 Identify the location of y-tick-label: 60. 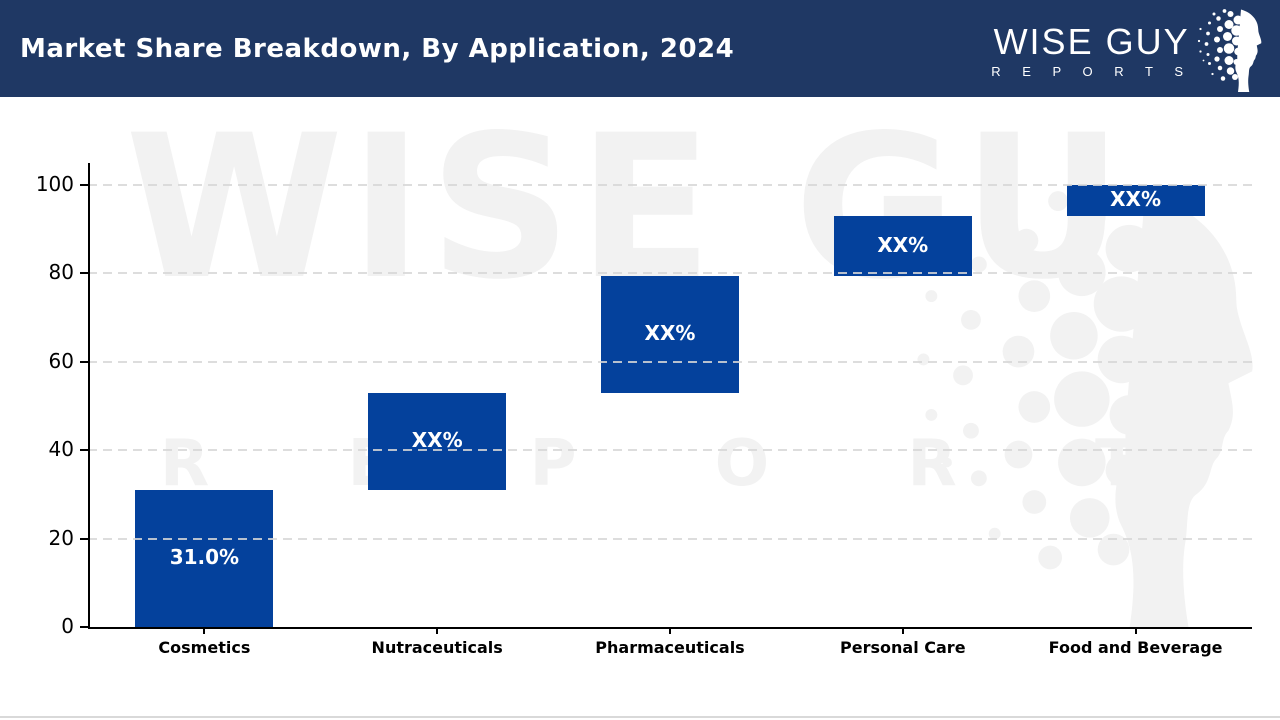
(61, 360).